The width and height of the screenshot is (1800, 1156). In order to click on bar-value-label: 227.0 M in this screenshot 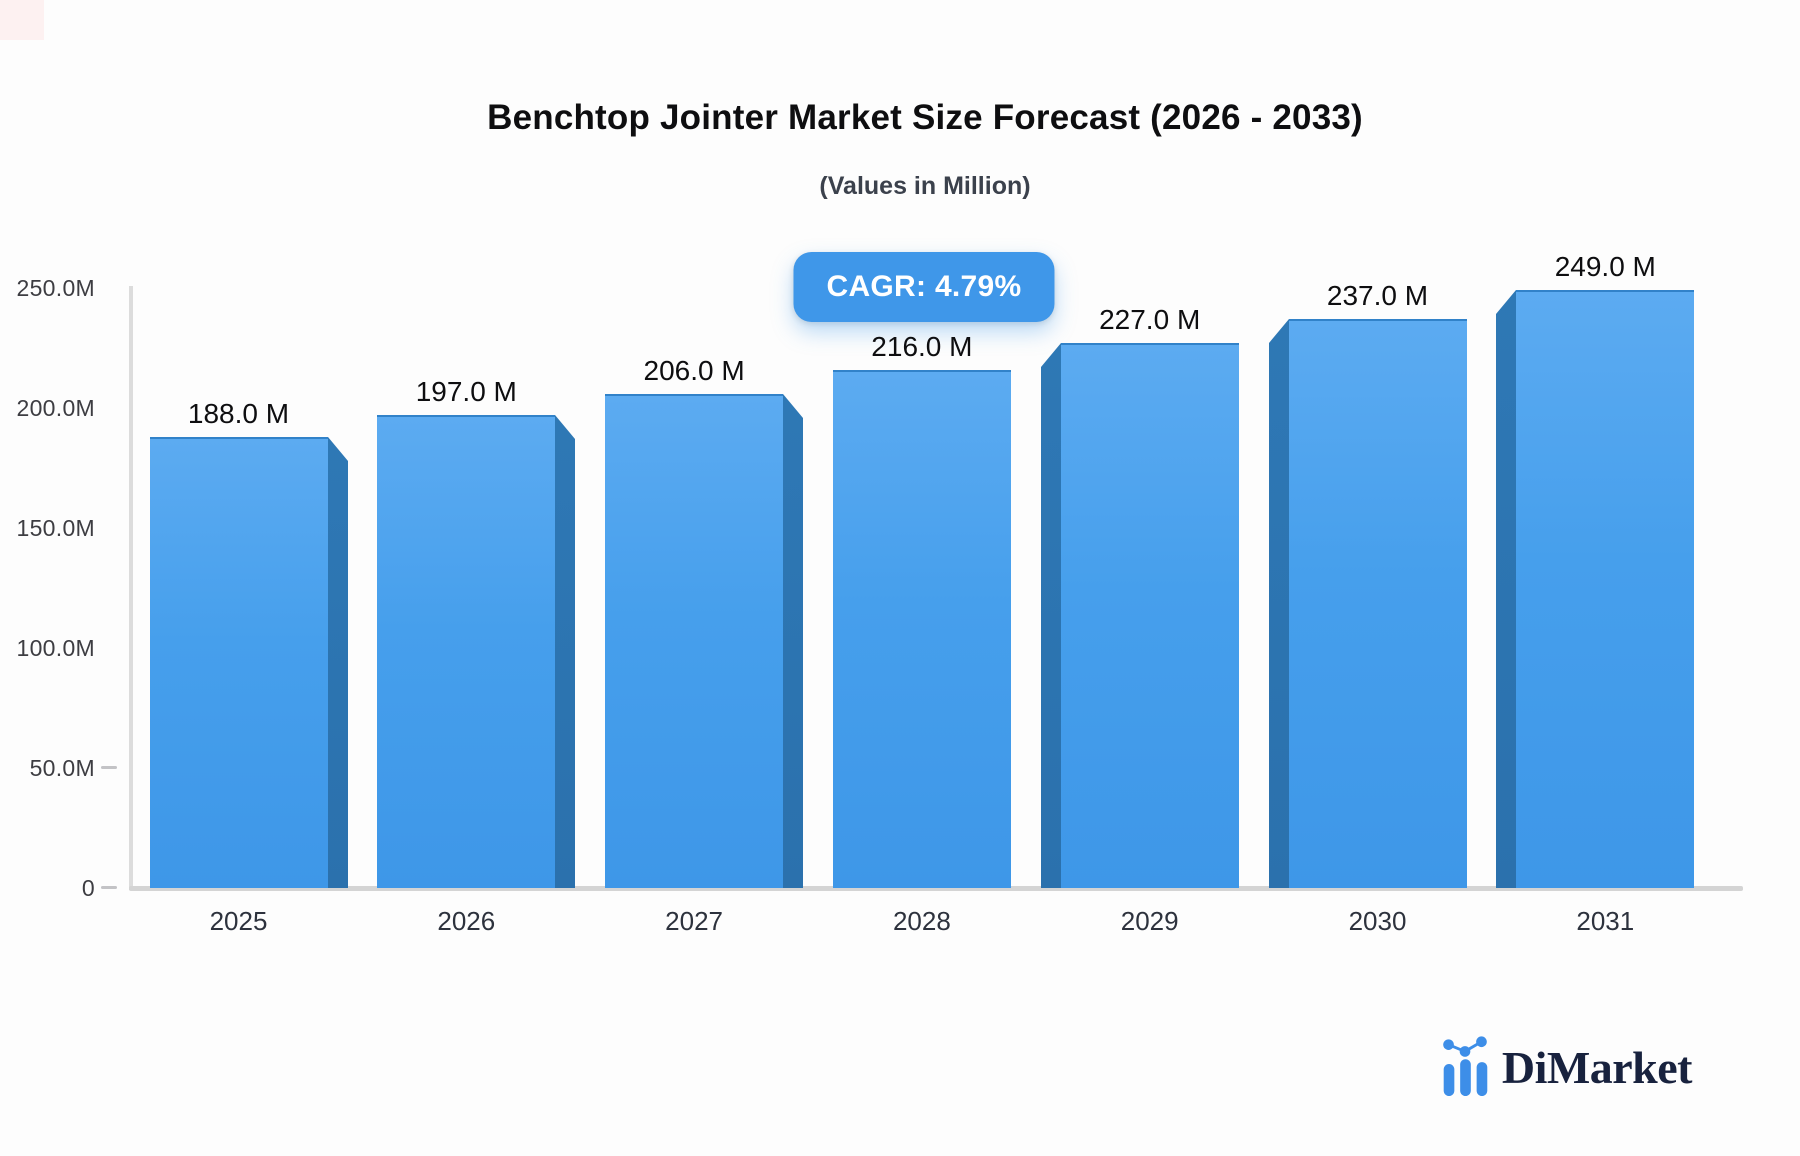, I will do `click(1150, 319)`.